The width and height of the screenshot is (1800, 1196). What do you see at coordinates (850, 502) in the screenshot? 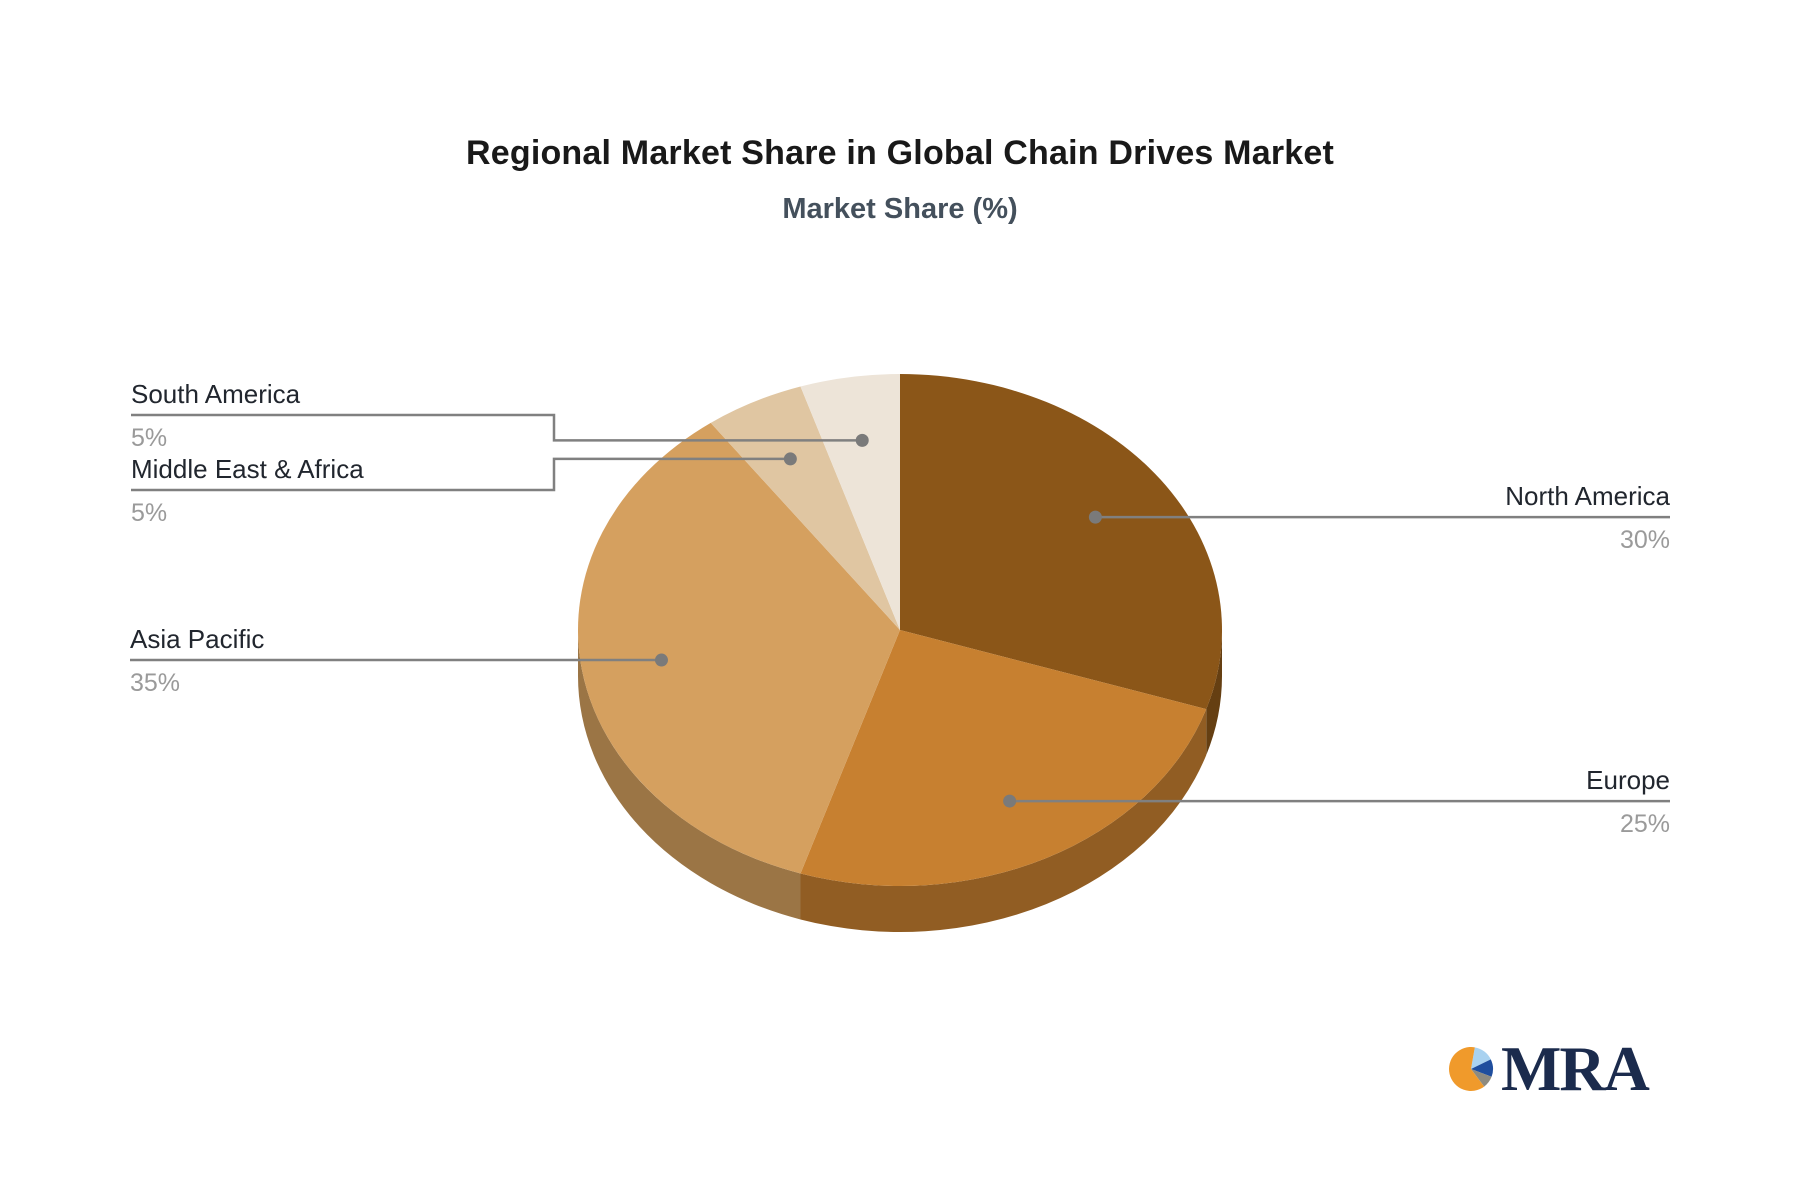
I see `pie-slice-south-america` at bounding box center [850, 502].